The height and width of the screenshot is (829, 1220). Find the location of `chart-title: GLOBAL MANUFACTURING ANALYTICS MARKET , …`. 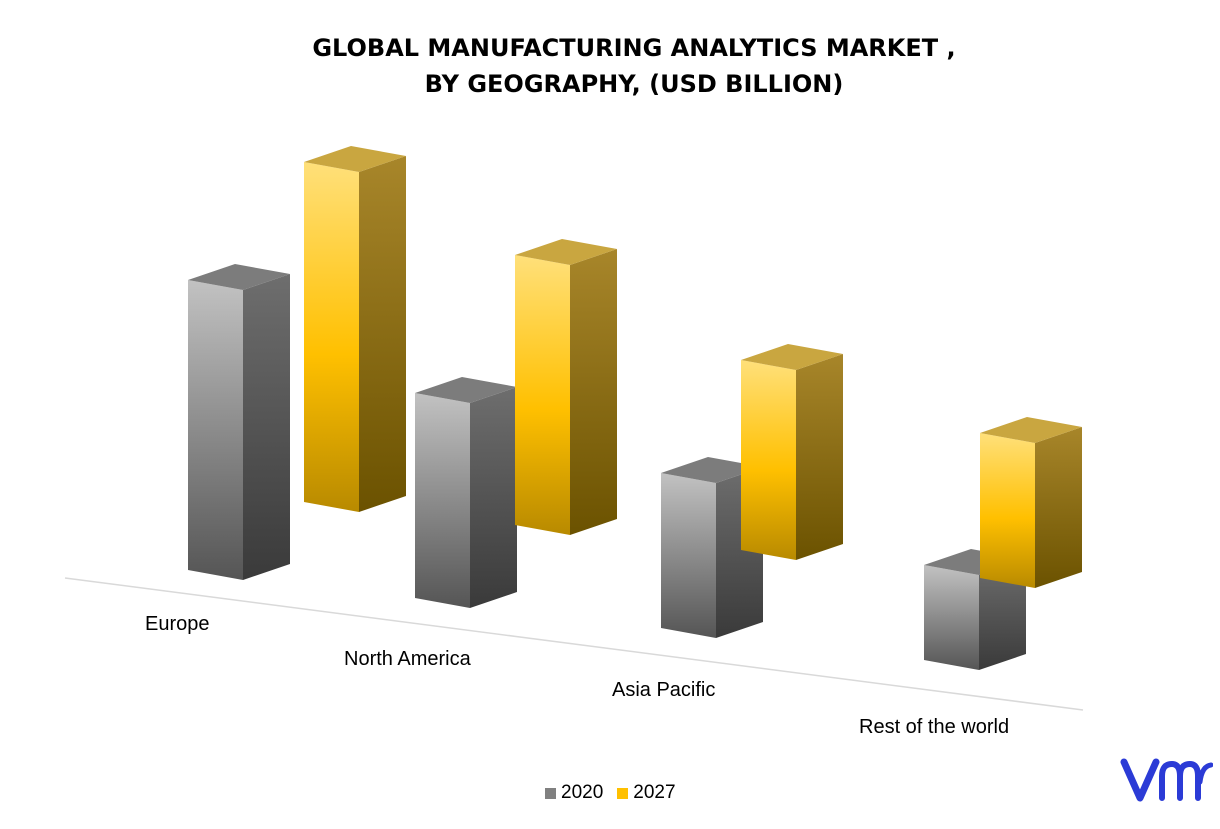

chart-title: GLOBAL MANUFACTURING ANALYTICS MARKET , … is located at coordinates (610, 66).